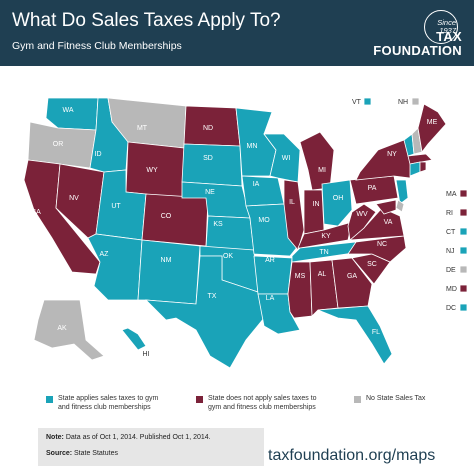 This screenshot has width=474, height=474. I want to click on label-ND: ND, so click(208, 128).